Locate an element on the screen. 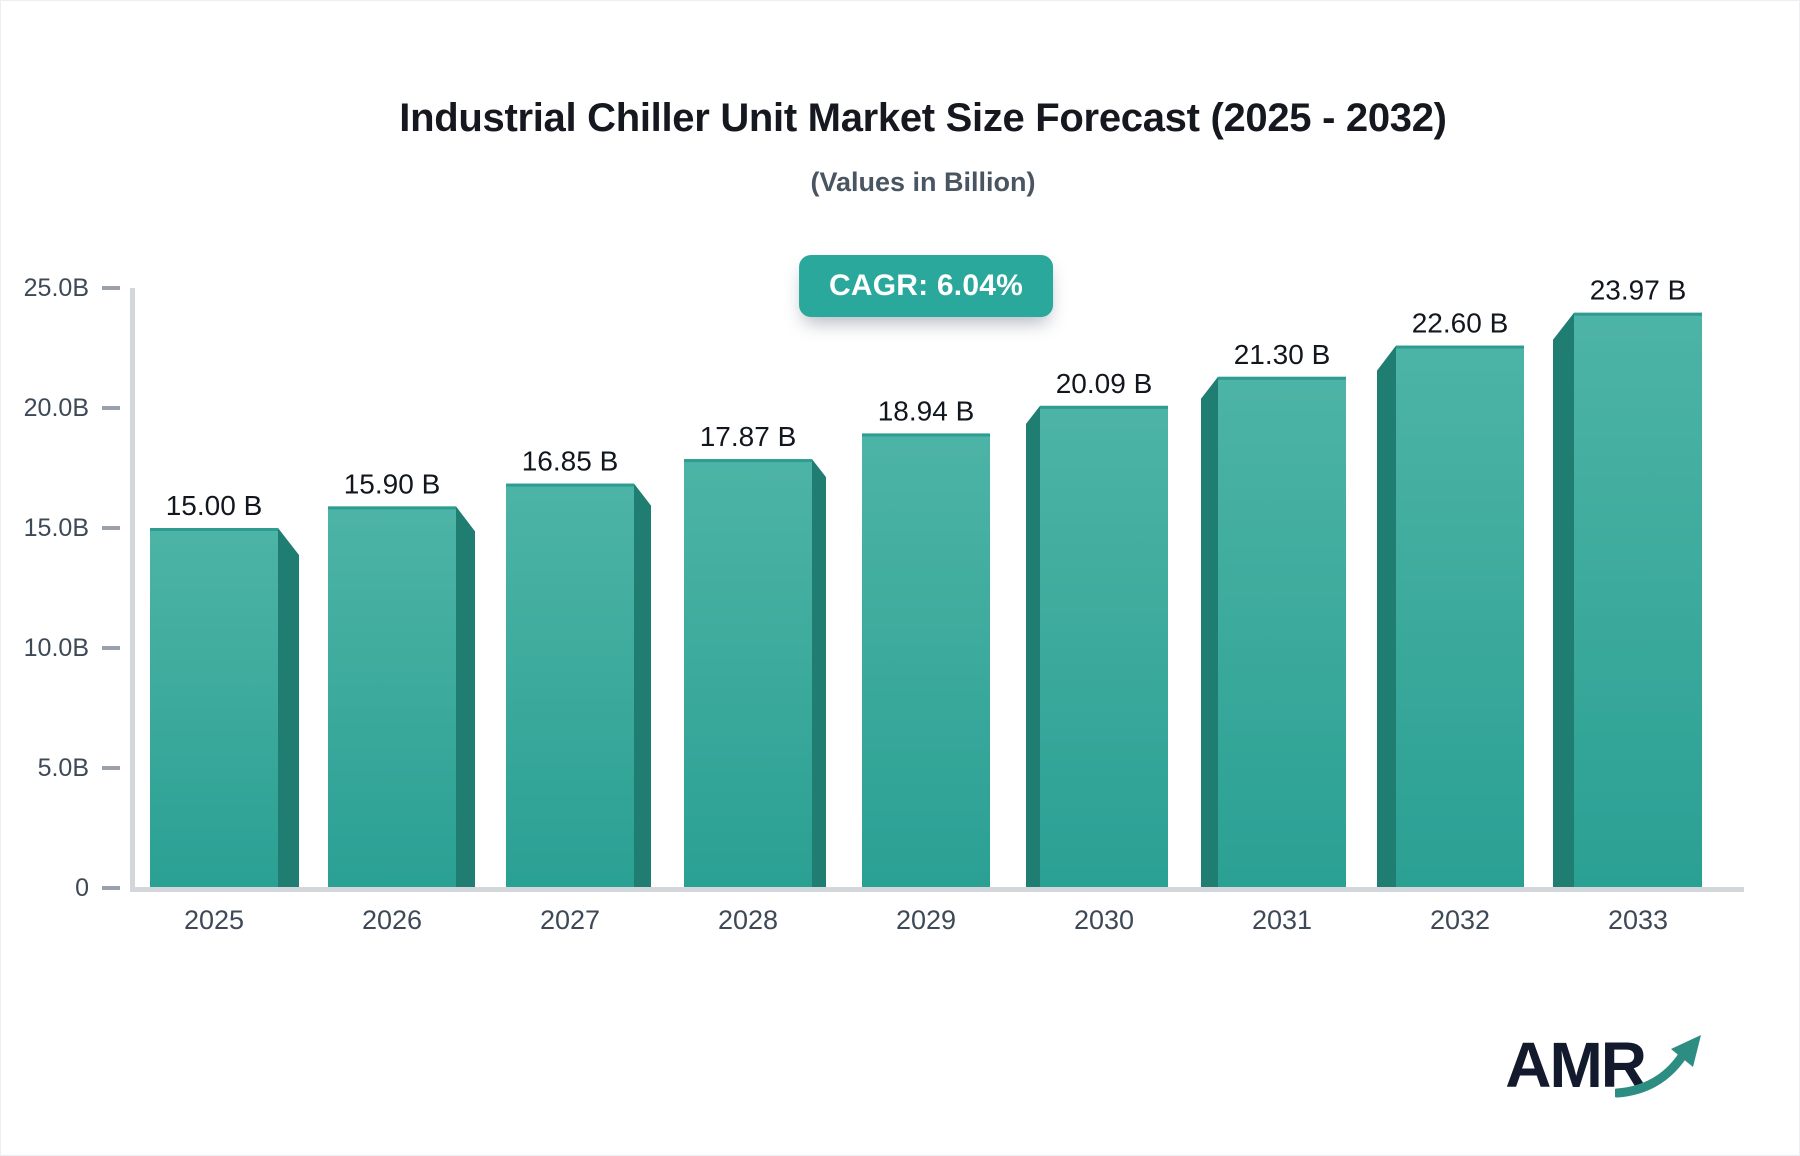  bar-value-label: 20.09 B is located at coordinates (1104, 383).